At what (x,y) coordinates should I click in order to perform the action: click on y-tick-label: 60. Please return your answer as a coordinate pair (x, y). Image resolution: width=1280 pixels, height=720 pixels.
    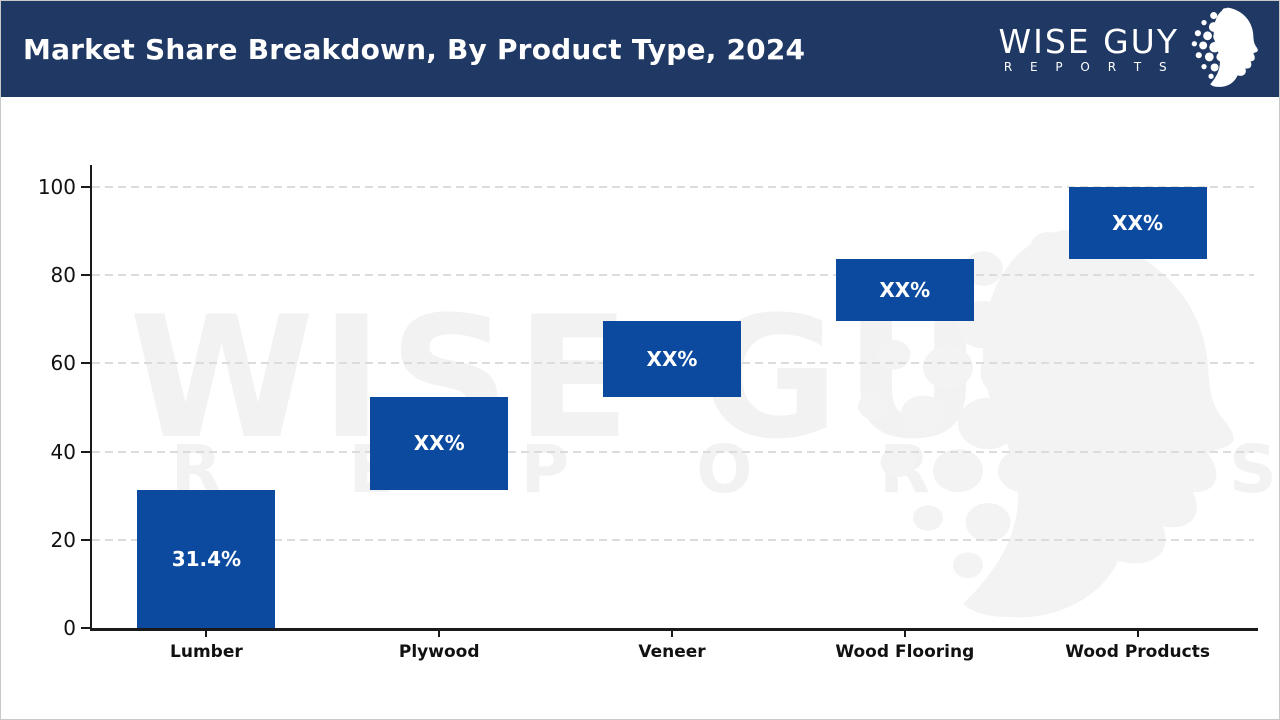
    Looking at the image, I should click on (63, 363).